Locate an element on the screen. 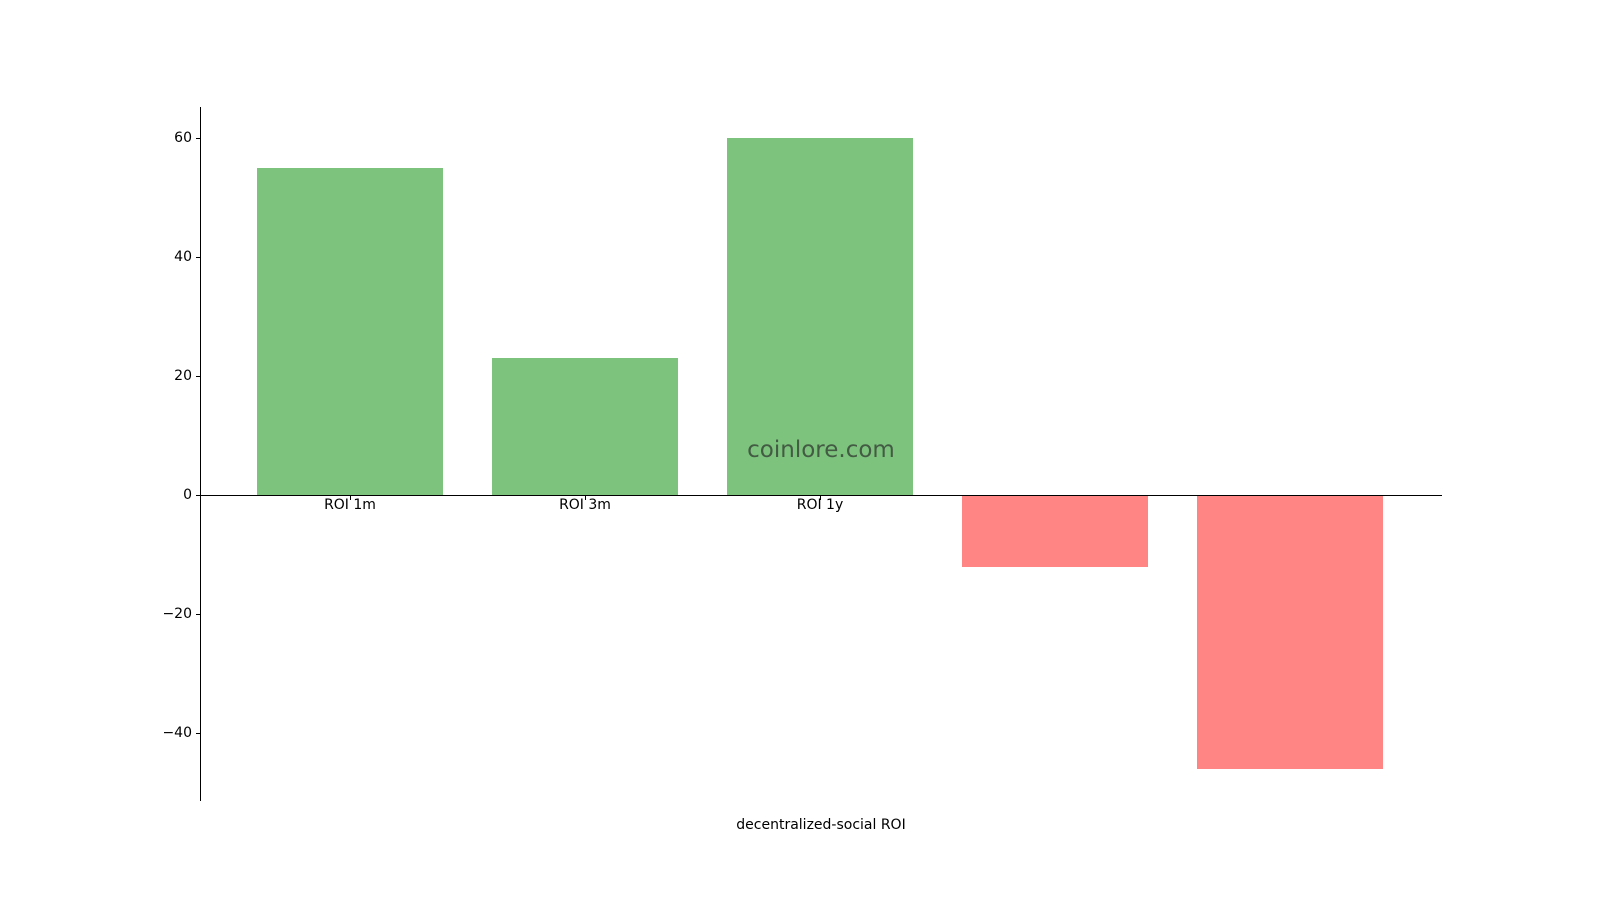  x-axis-title: decentralized-social ROI is located at coordinates (821, 825).